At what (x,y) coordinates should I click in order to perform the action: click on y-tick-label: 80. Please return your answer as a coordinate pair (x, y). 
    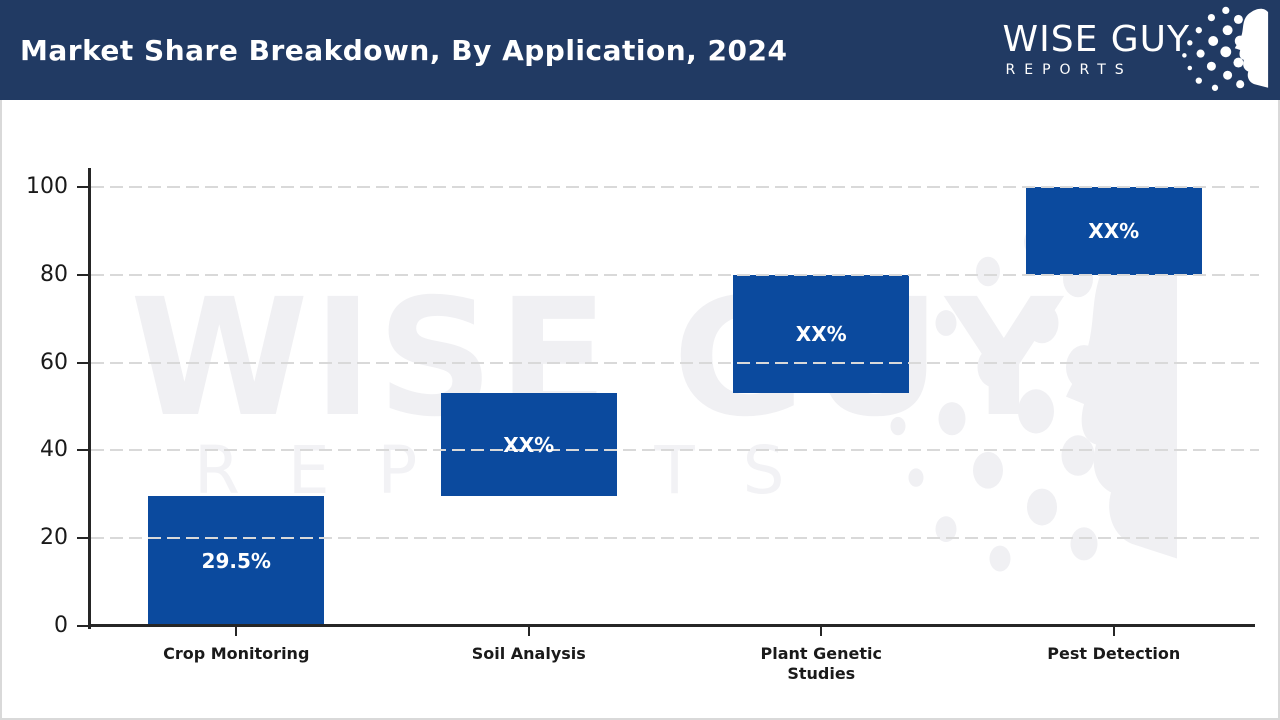
    Looking at the image, I should click on (54, 274).